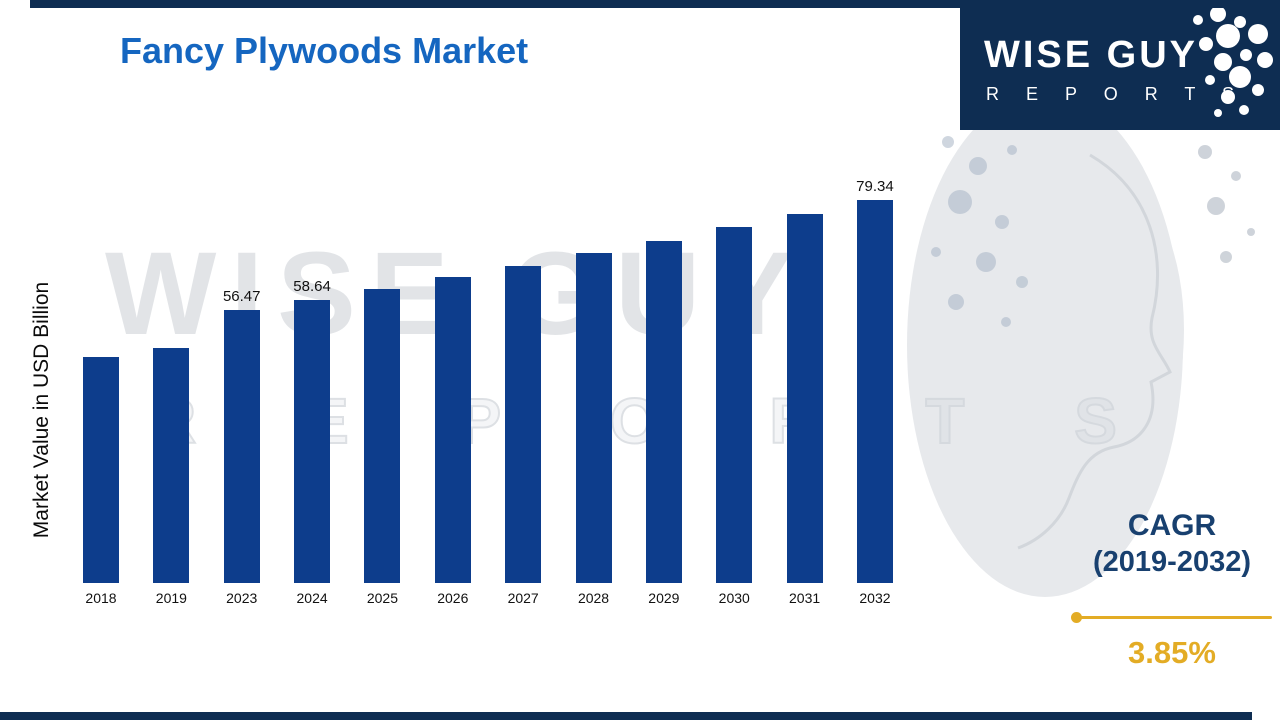 The width and height of the screenshot is (1280, 720). I want to click on x-tick-label: 2025, so click(382, 598).